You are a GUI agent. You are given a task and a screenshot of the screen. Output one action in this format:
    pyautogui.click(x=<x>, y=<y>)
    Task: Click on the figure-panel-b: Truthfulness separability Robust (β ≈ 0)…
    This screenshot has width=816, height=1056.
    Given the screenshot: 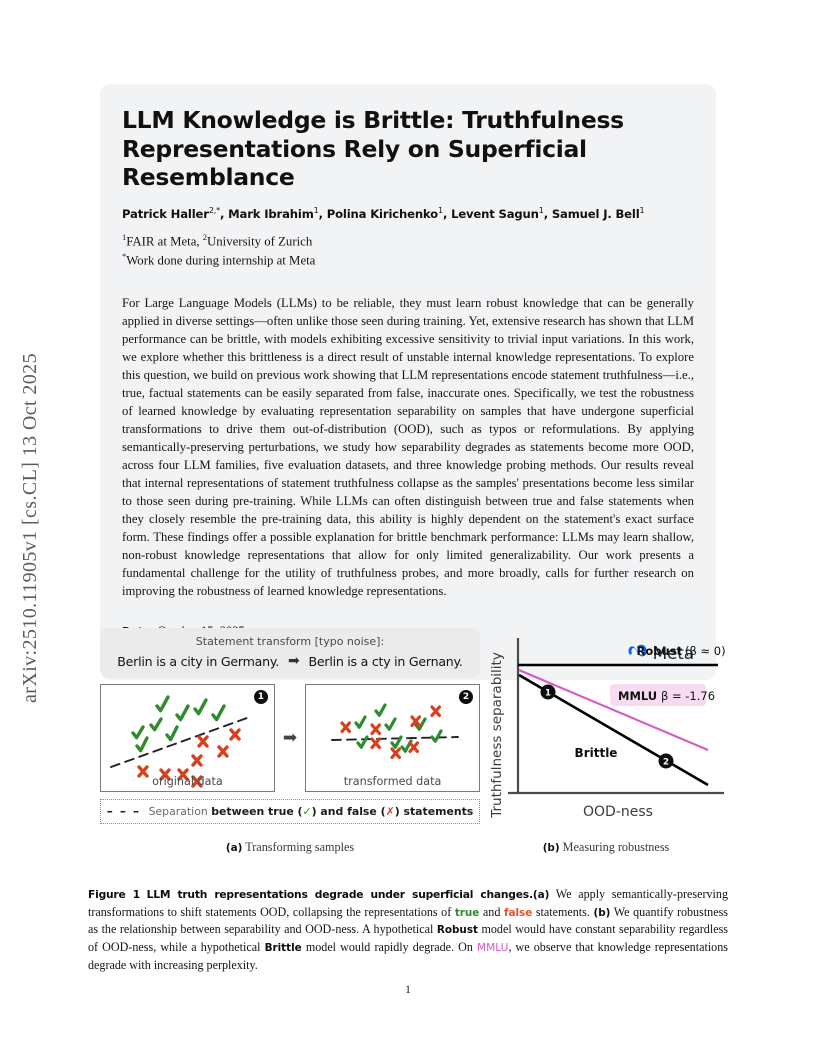 What is the action you would take?
    pyautogui.click(x=606, y=730)
    